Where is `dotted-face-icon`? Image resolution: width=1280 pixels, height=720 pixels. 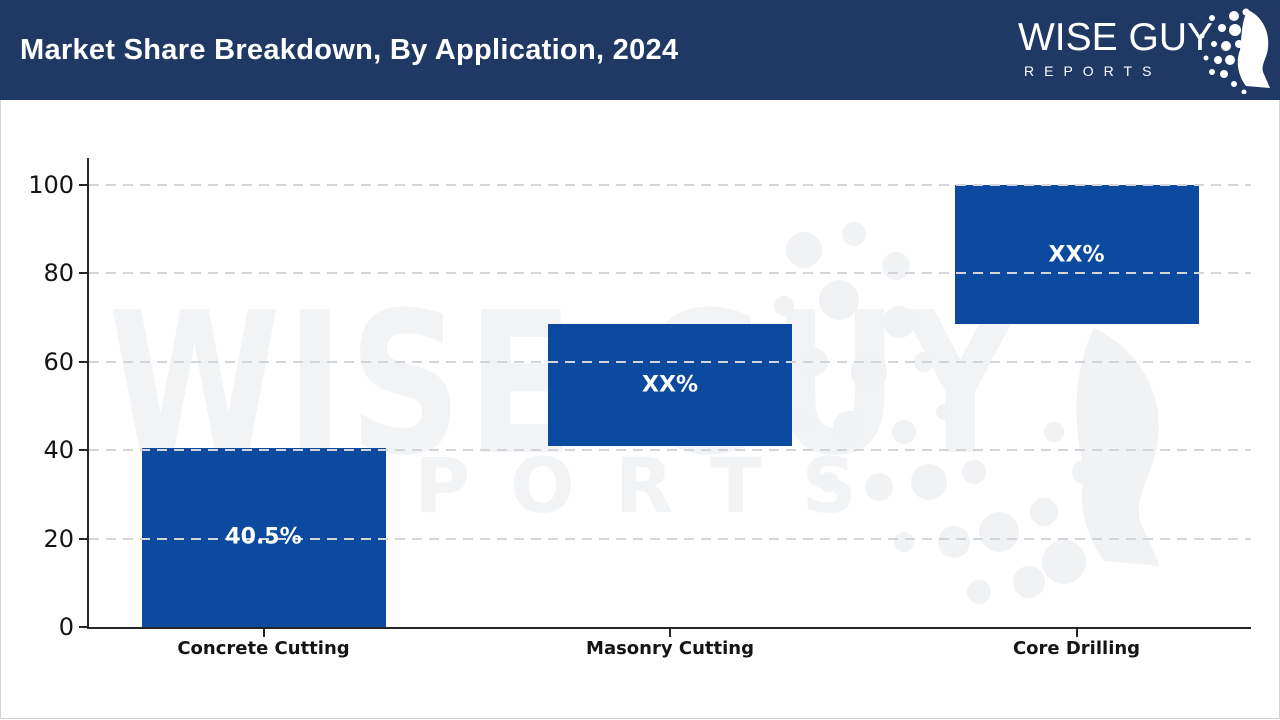 dotted-face-icon is located at coordinates (1234, 51).